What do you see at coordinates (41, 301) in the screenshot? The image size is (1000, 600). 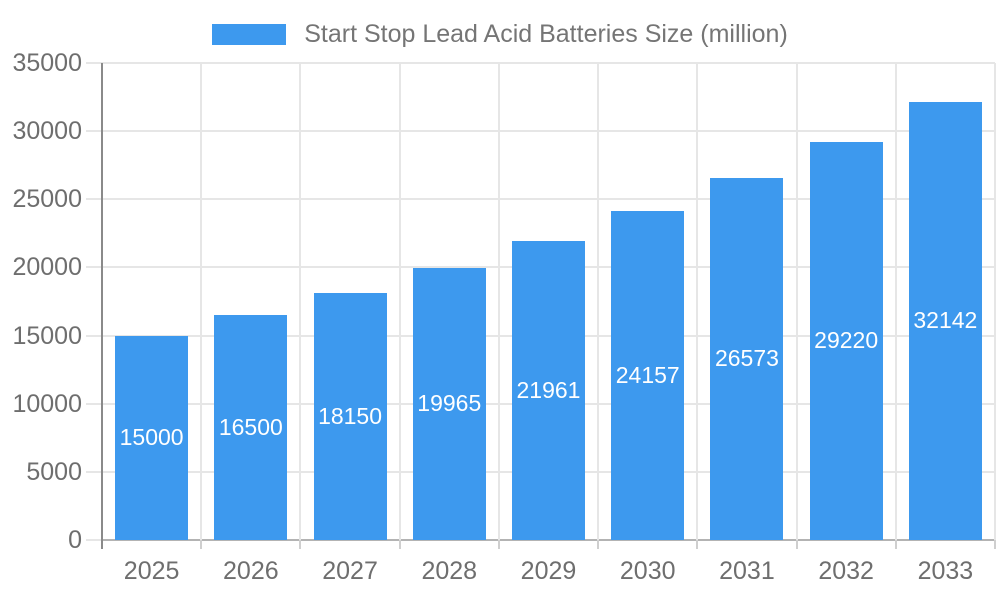 I see `y-axis-labels: 0 5000 10000 15000 20000 25000 30000 35000` at bounding box center [41, 301].